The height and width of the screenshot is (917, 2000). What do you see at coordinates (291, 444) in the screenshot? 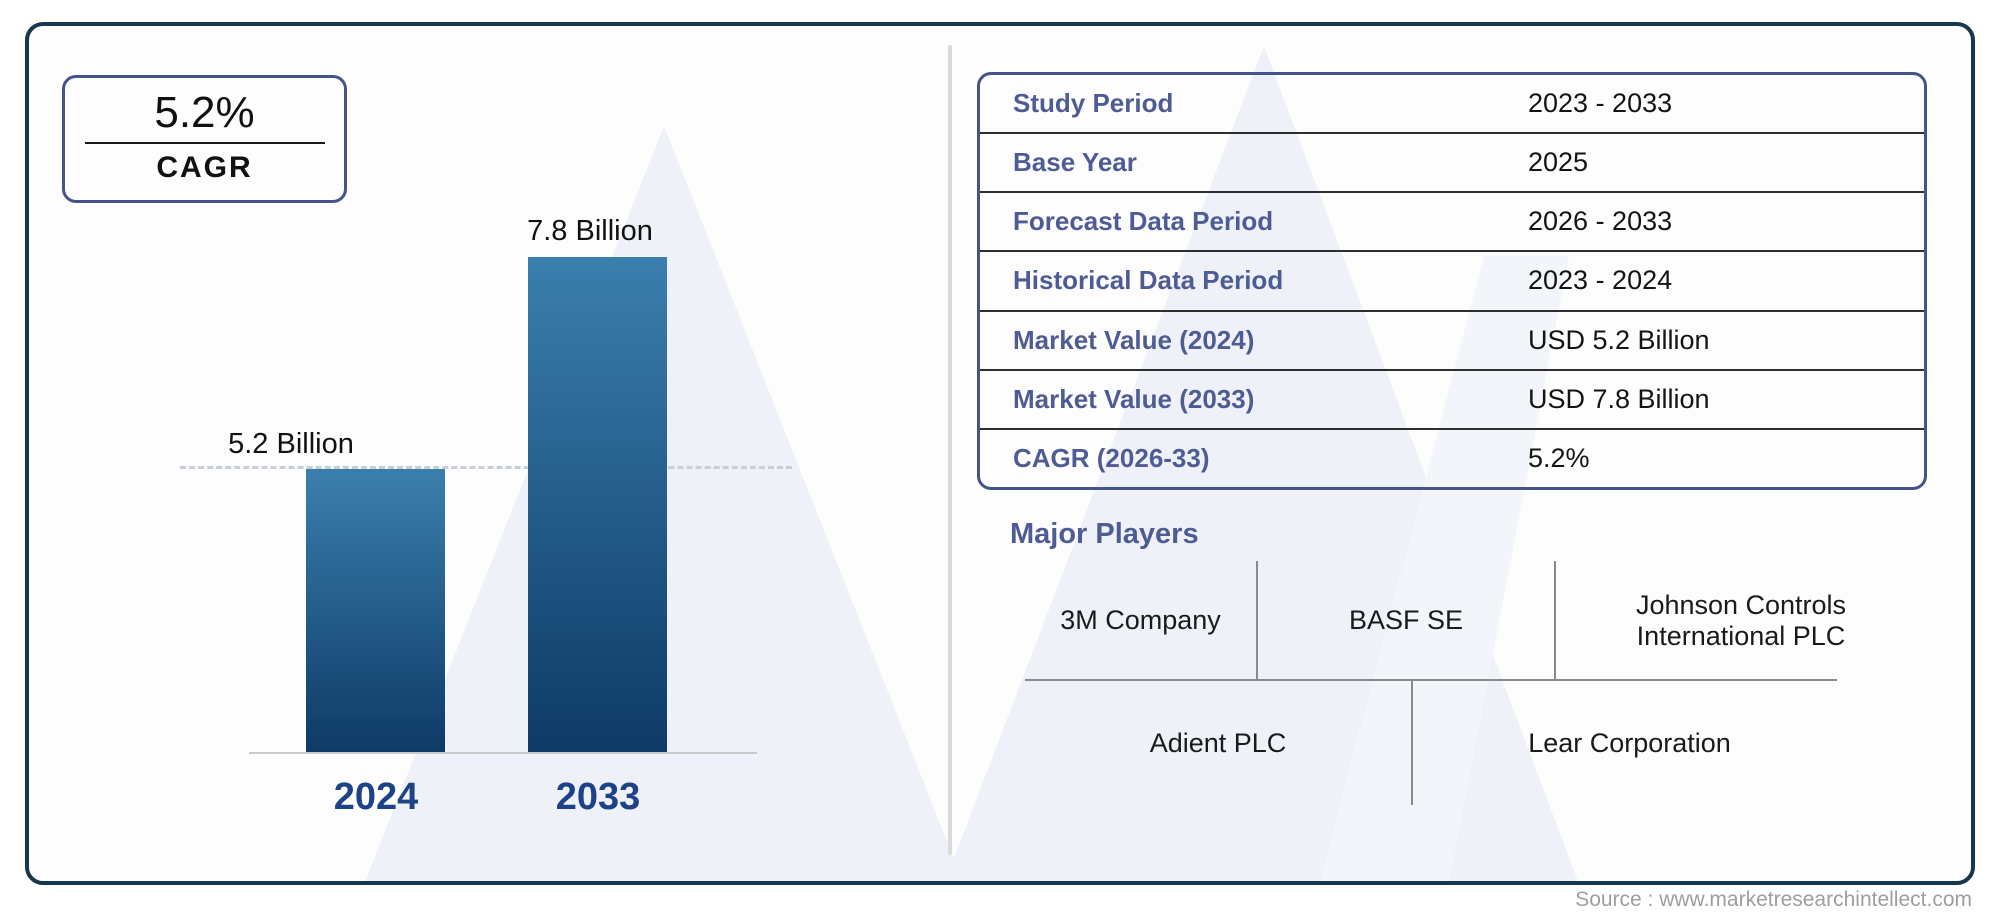
I see `bar-value-label-2024: 5.2 Billion` at bounding box center [291, 444].